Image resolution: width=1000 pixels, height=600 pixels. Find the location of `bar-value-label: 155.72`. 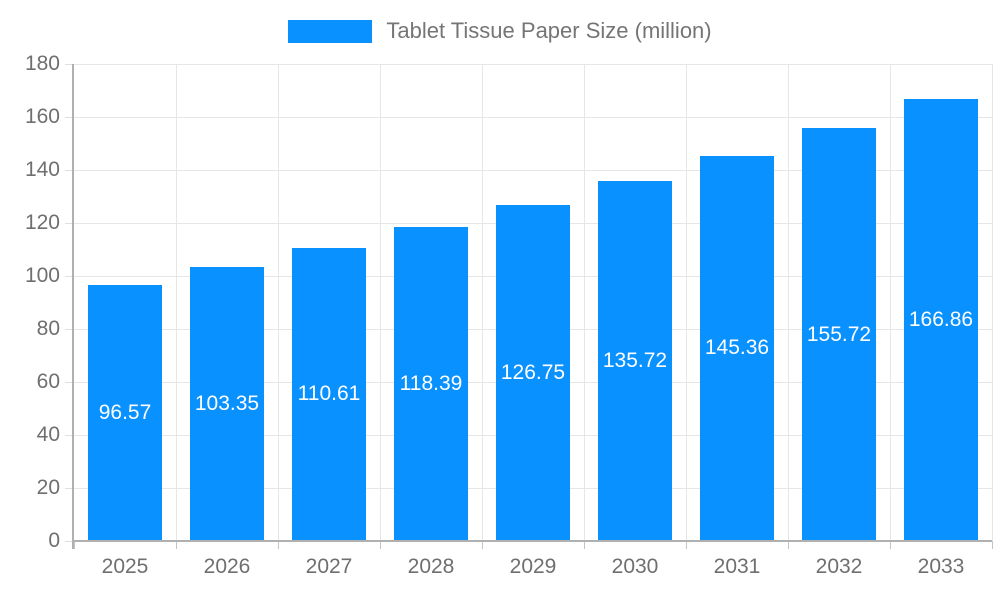

bar-value-label: 155.72 is located at coordinates (839, 334).